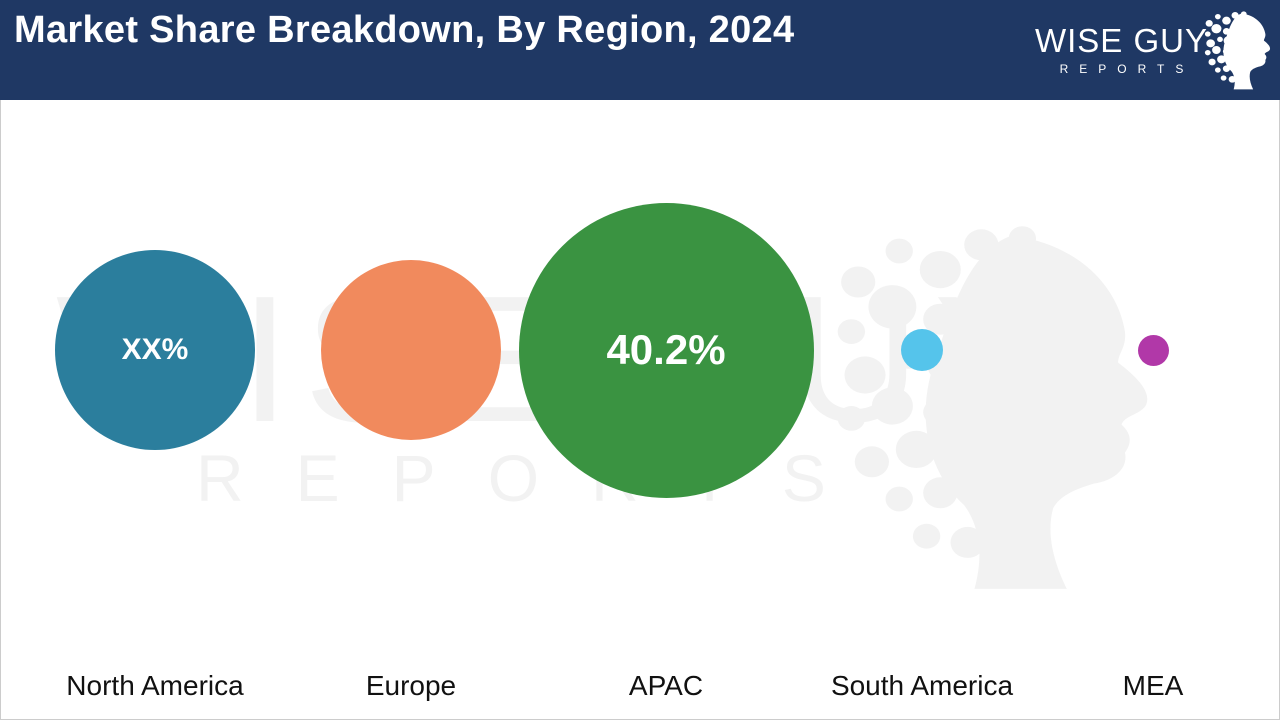  Describe the element at coordinates (1121, 41) in the screenshot. I see `logo-line1: WISE GUY` at that location.